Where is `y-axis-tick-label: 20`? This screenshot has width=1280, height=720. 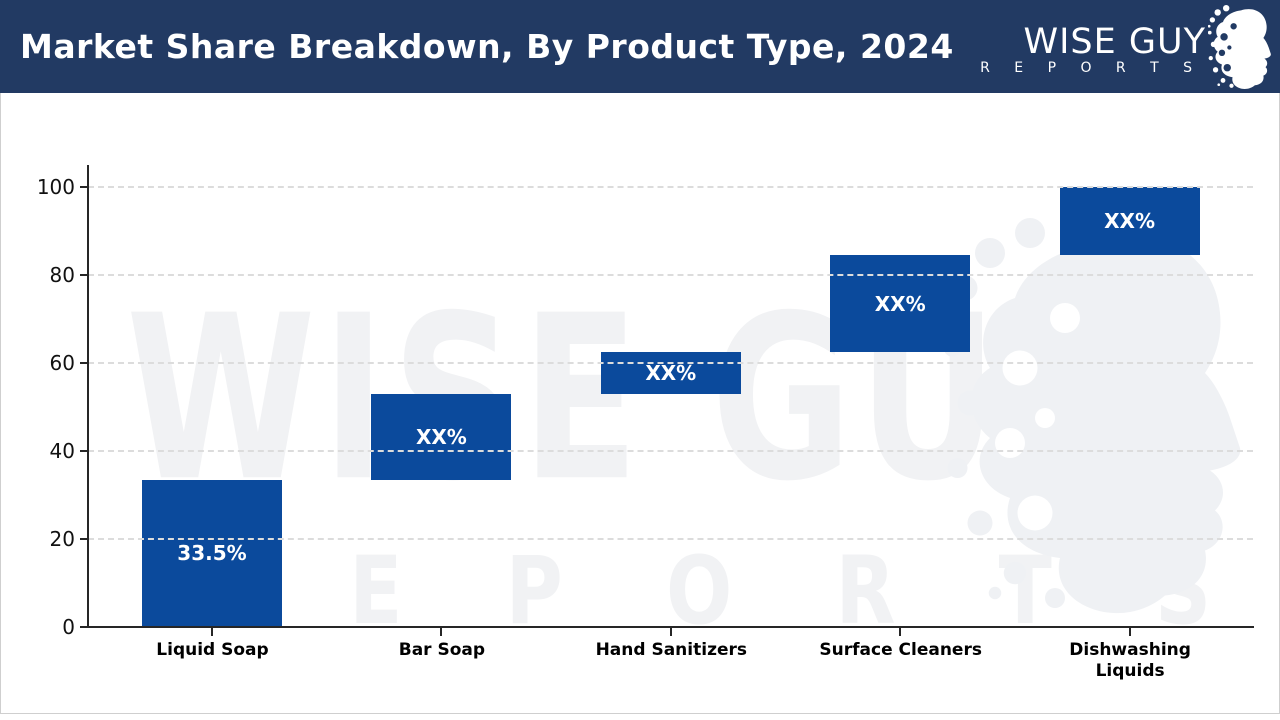
y-axis-tick-label: 20 is located at coordinates (62, 539).